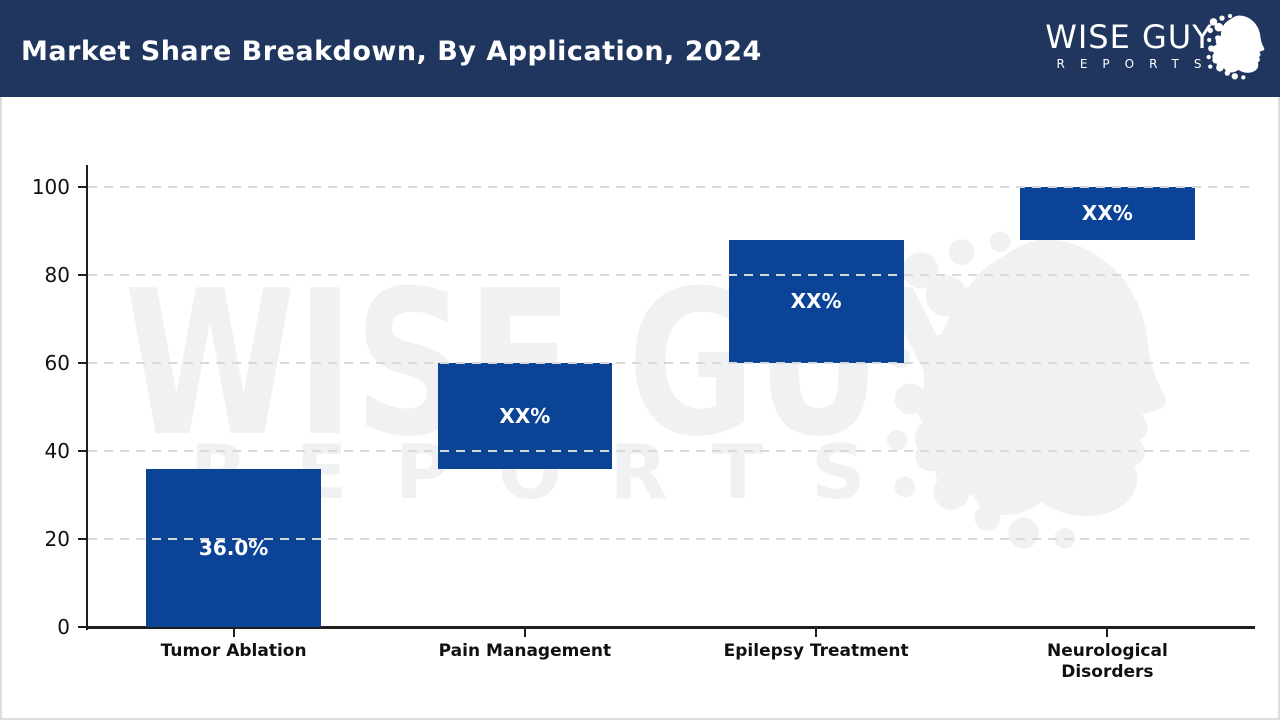  What do you see at coordinates (57, 363) in the screenshot?
I see `y-axis-tick-label: 60` at bounding box center [57, 363].